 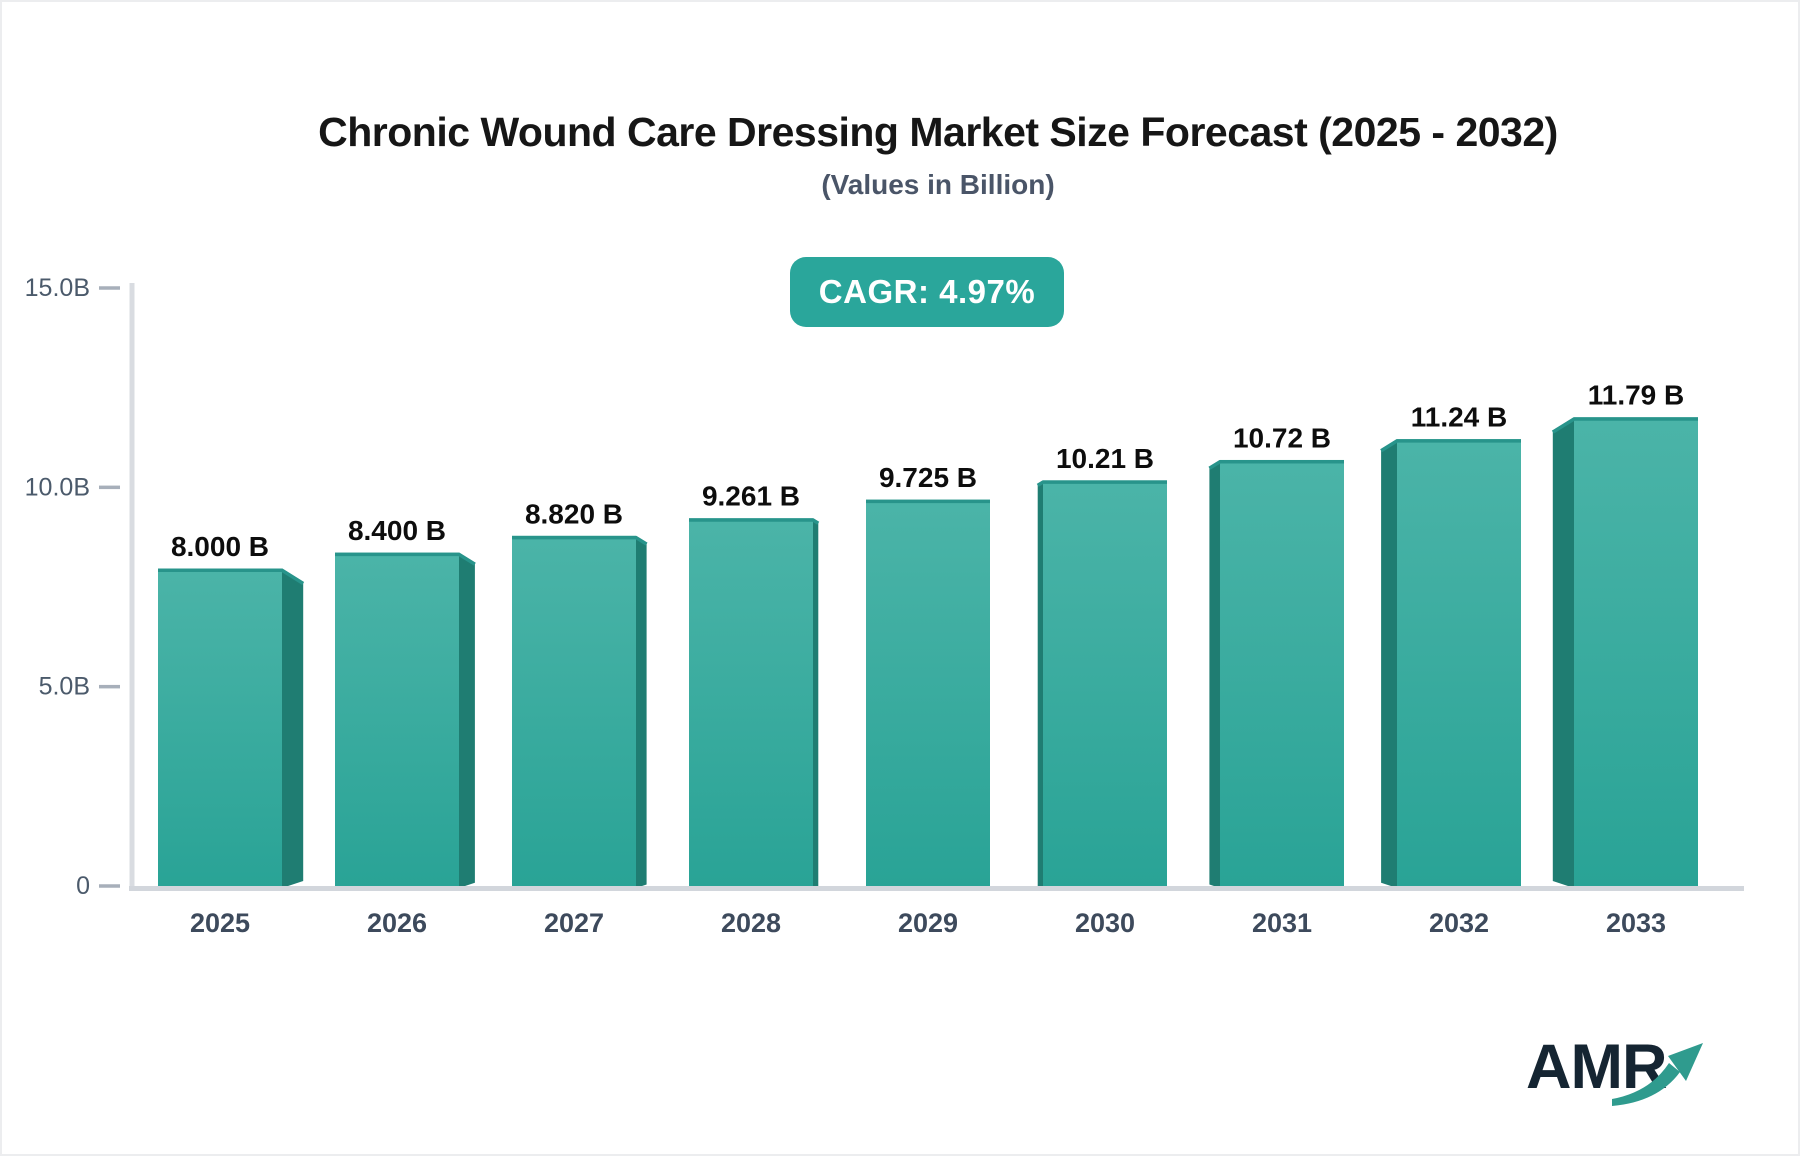 What do you see at coordinates (928, 693) in the screenshot?
I see `bar-2029` at bounding box center [928, 693].